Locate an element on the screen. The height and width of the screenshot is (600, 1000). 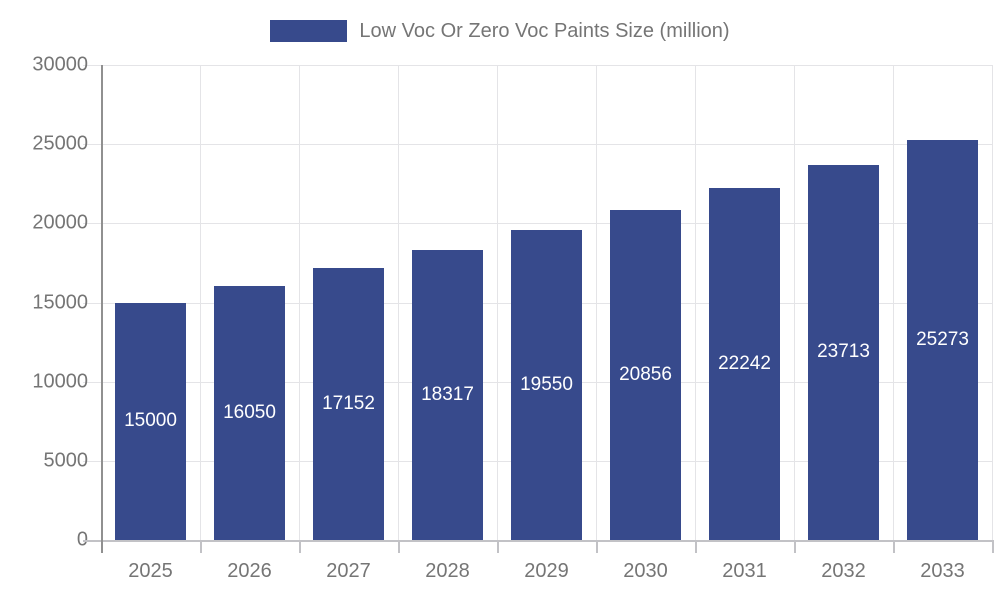
bar-value-label: 15000 is located at coordinates (150, 421).